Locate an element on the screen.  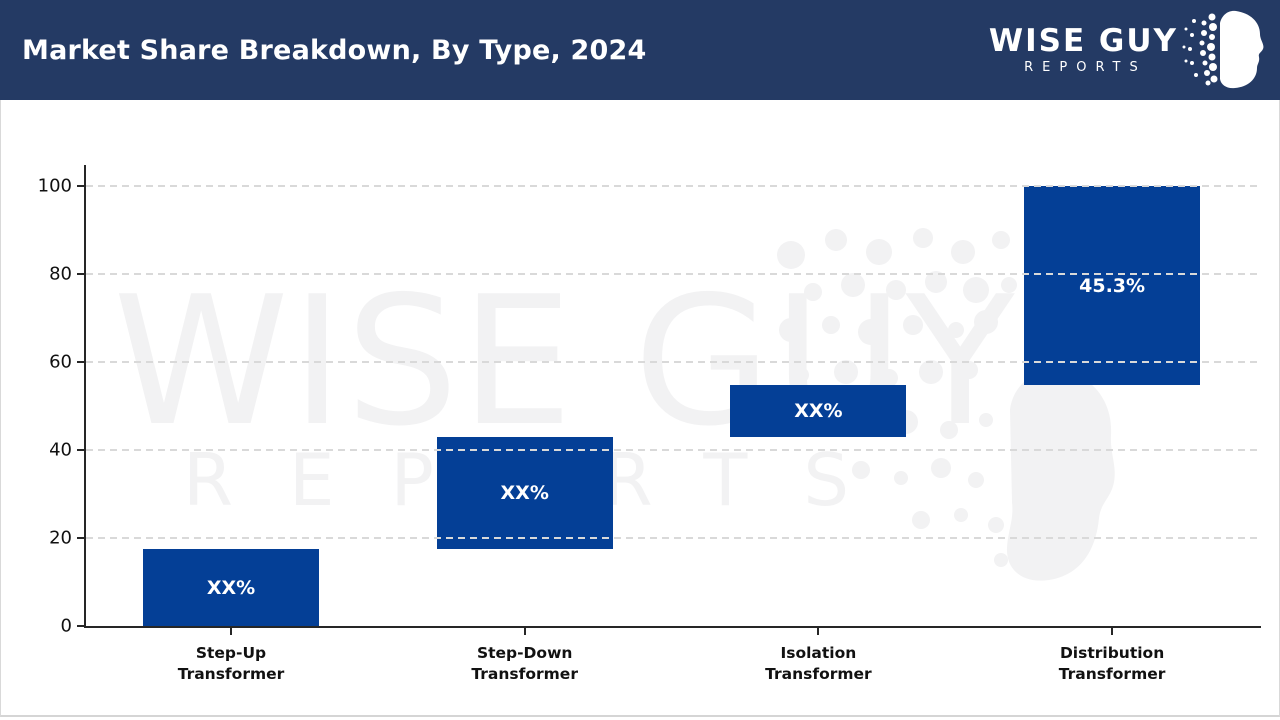
x-category-label: Step-Down Transformer is located at coordinates (524, 663).